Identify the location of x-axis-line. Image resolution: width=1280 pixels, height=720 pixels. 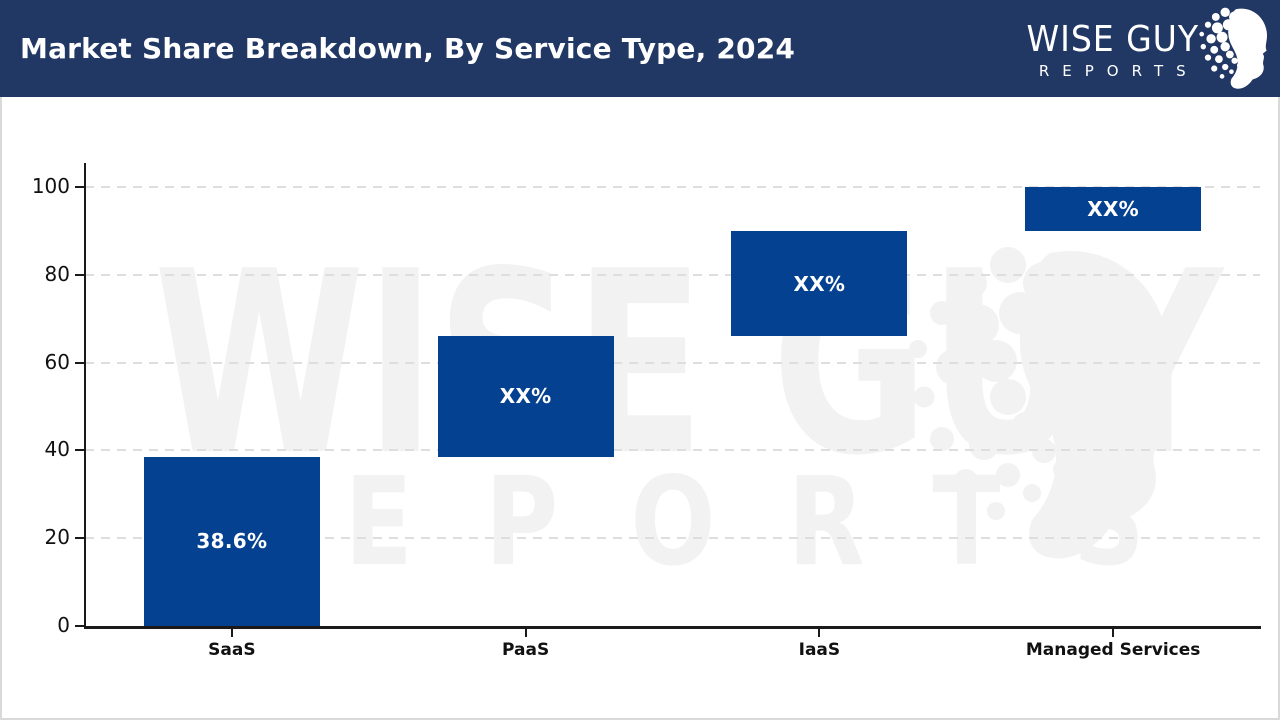
(672, 627).